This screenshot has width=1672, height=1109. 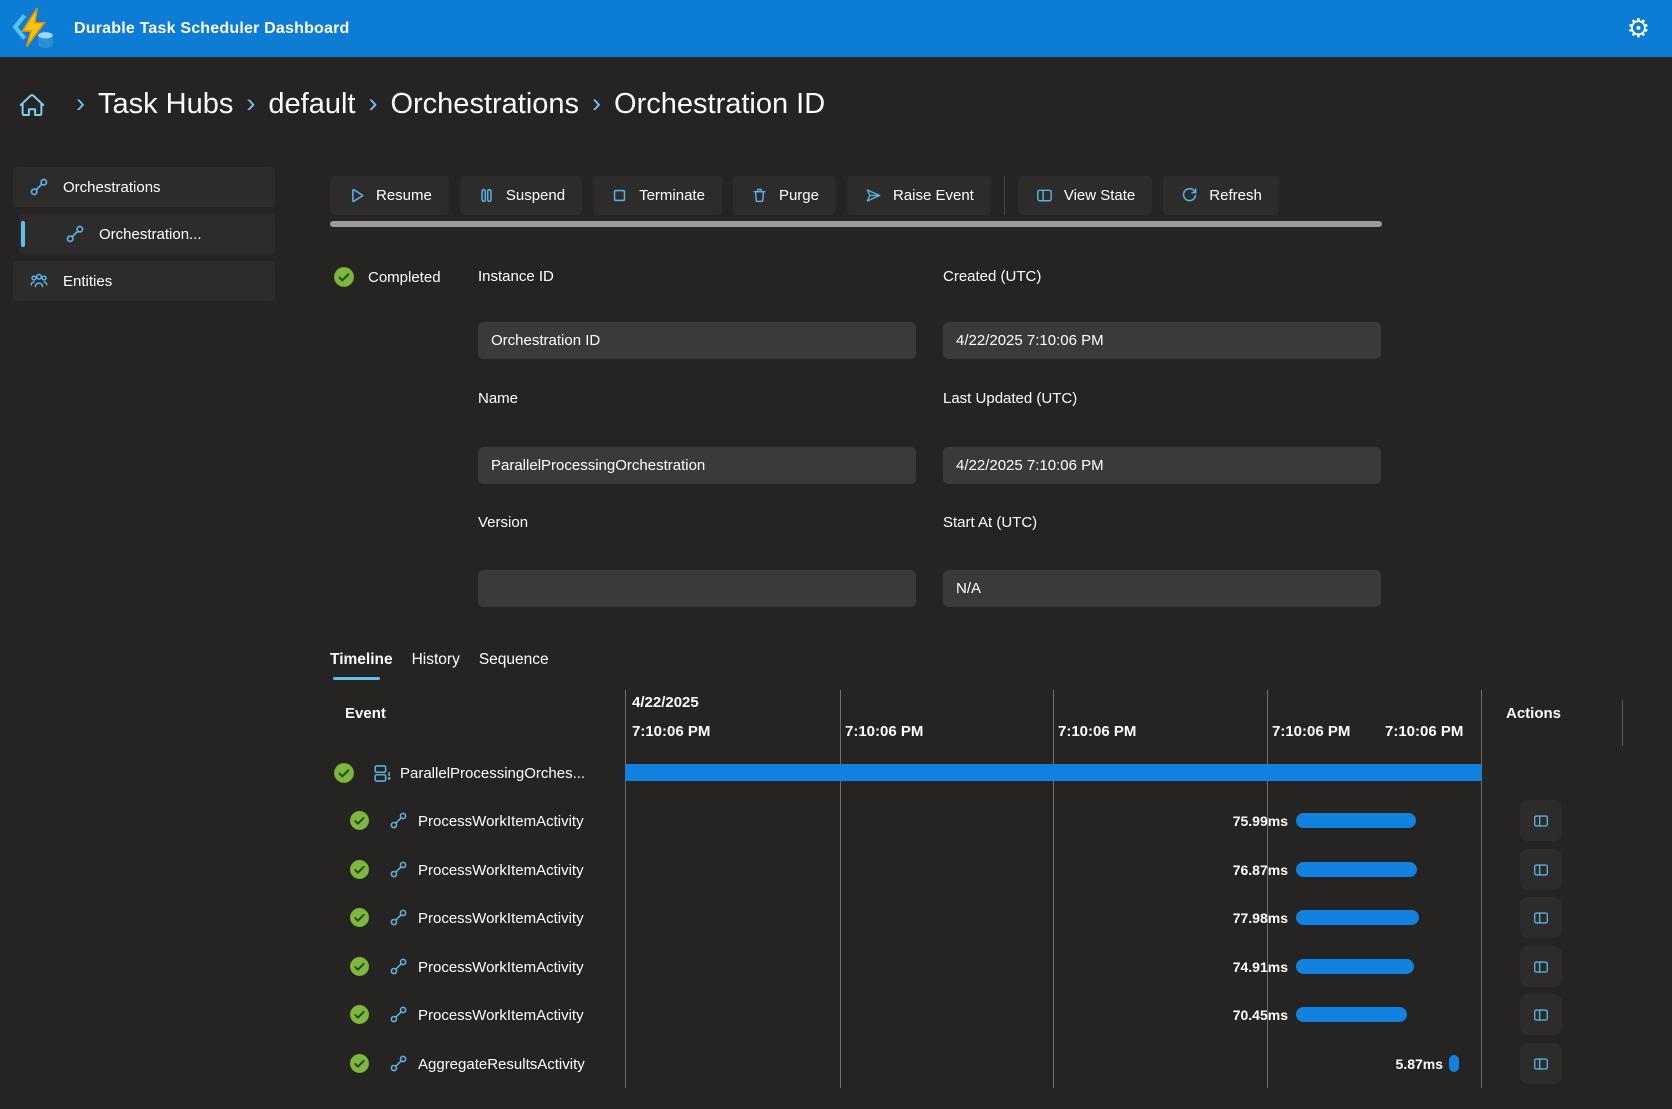 I want to click on breadcrumb-orchestration-id: Orchestration ID, so click(x=720, y=104).